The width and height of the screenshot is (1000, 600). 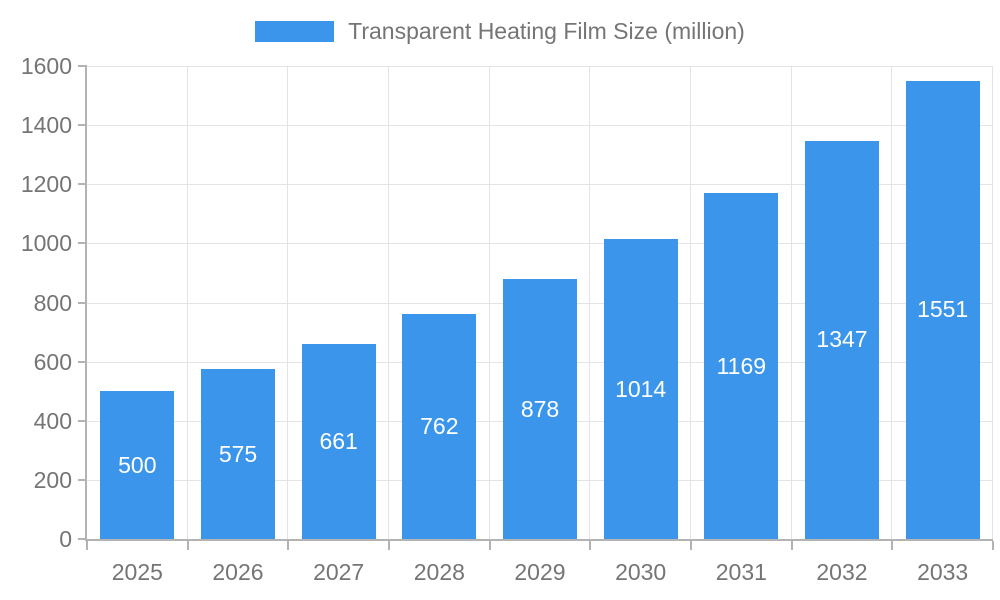 What do you see at coordinates (842, 572) in the screenshot?
I see `x-axis-label: 2032` at bounding box center [842, 572].